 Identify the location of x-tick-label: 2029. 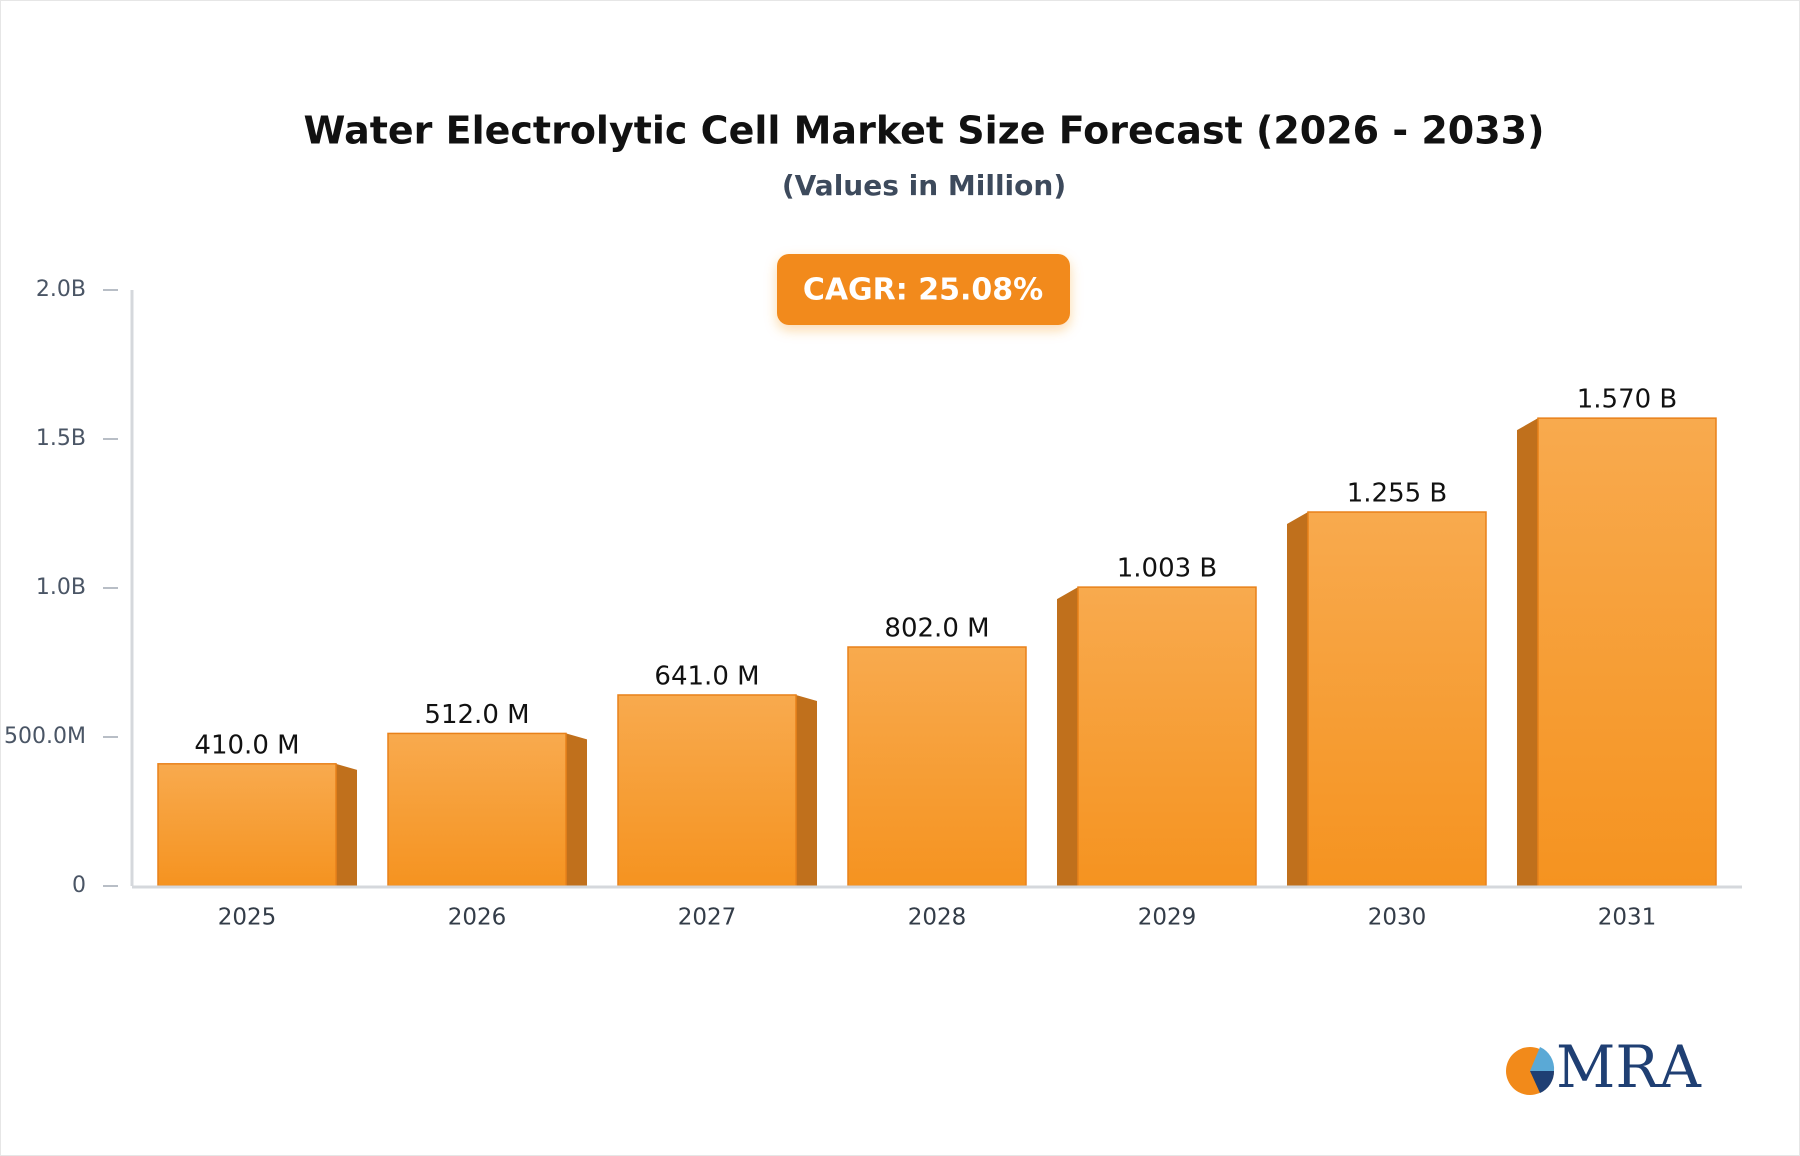
(1167, 918).